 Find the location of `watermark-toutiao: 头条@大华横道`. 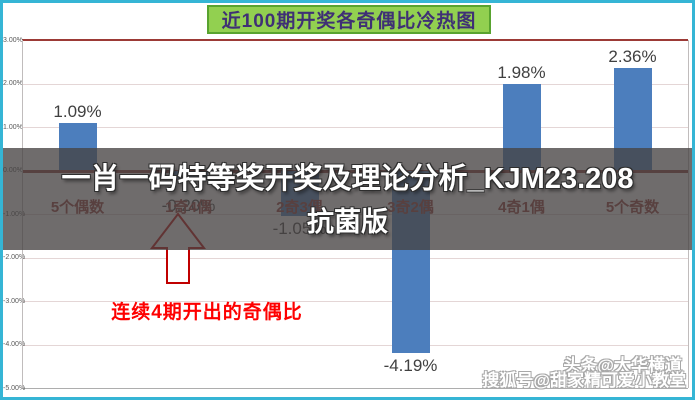

watermark-toutiao: 头条@大华横道 is located at coordinates (622, 365).